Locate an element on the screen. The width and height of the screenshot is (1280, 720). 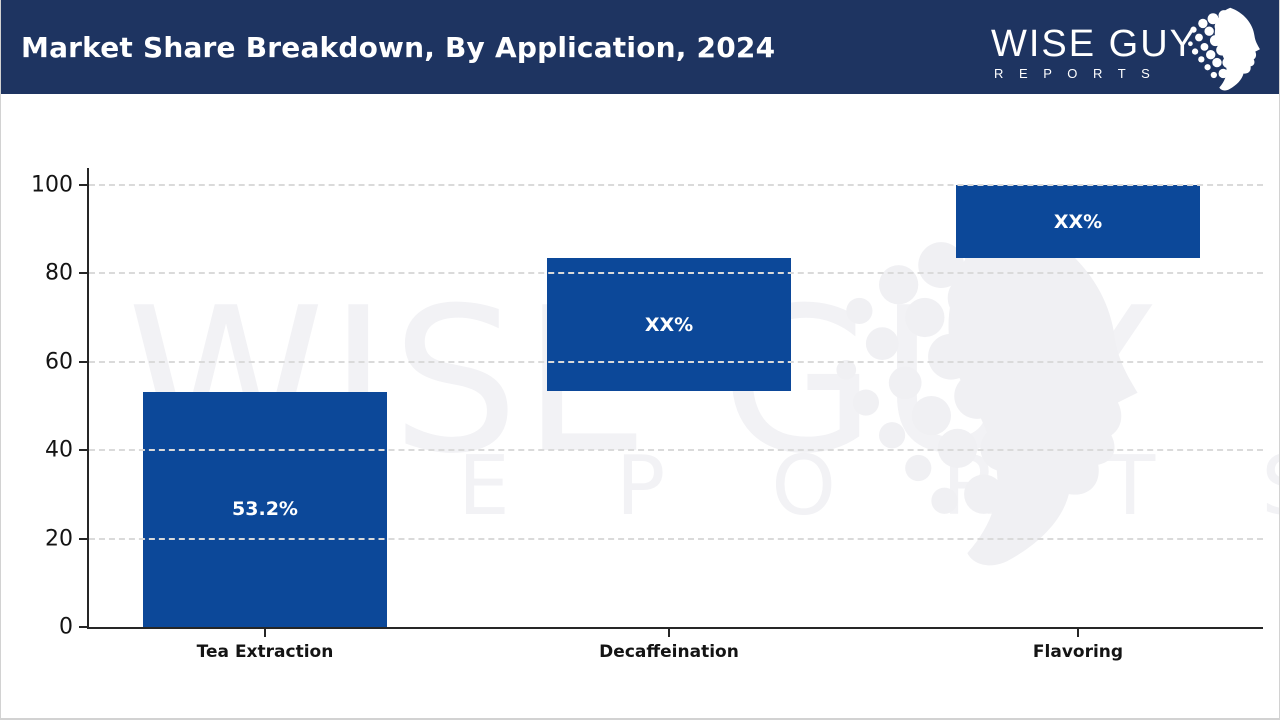
x-category-label: Decaffeination is located at coordinates (669, 652).